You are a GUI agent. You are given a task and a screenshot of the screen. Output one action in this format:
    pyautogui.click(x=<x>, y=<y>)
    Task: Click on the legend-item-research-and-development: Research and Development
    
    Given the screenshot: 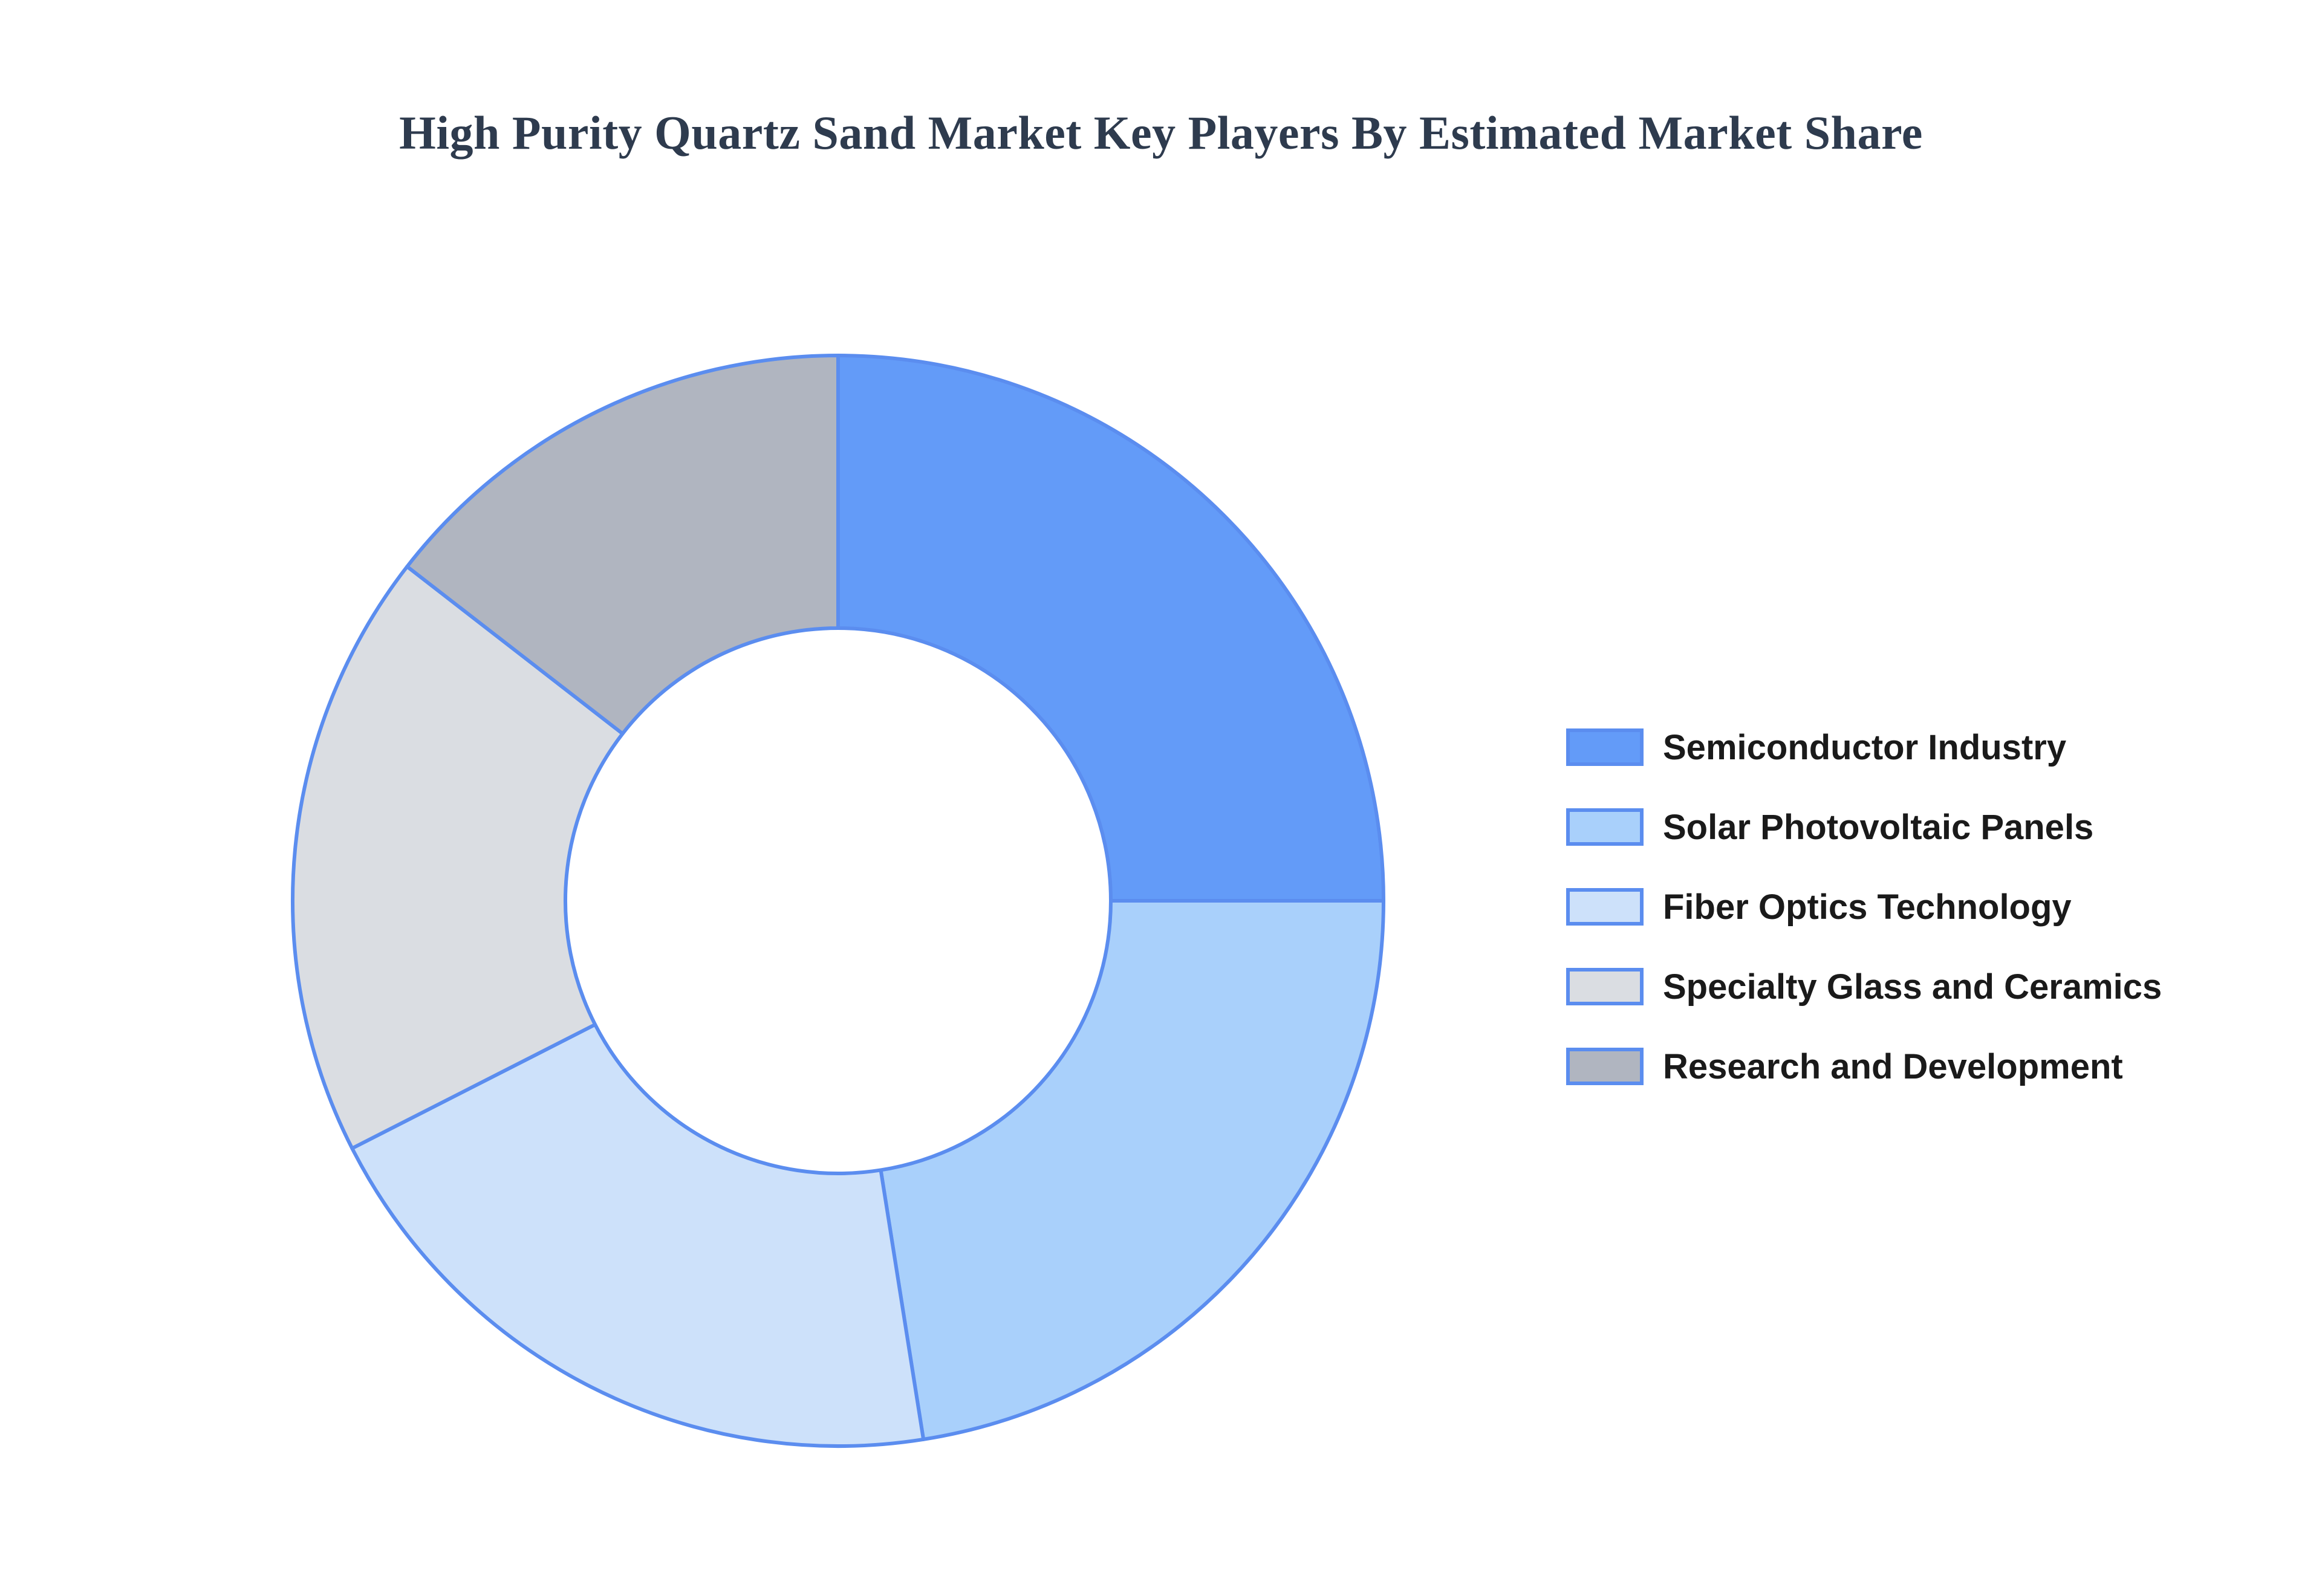 What is the action you would take?
    pyautogui.click(x=1864, y=1066)
    